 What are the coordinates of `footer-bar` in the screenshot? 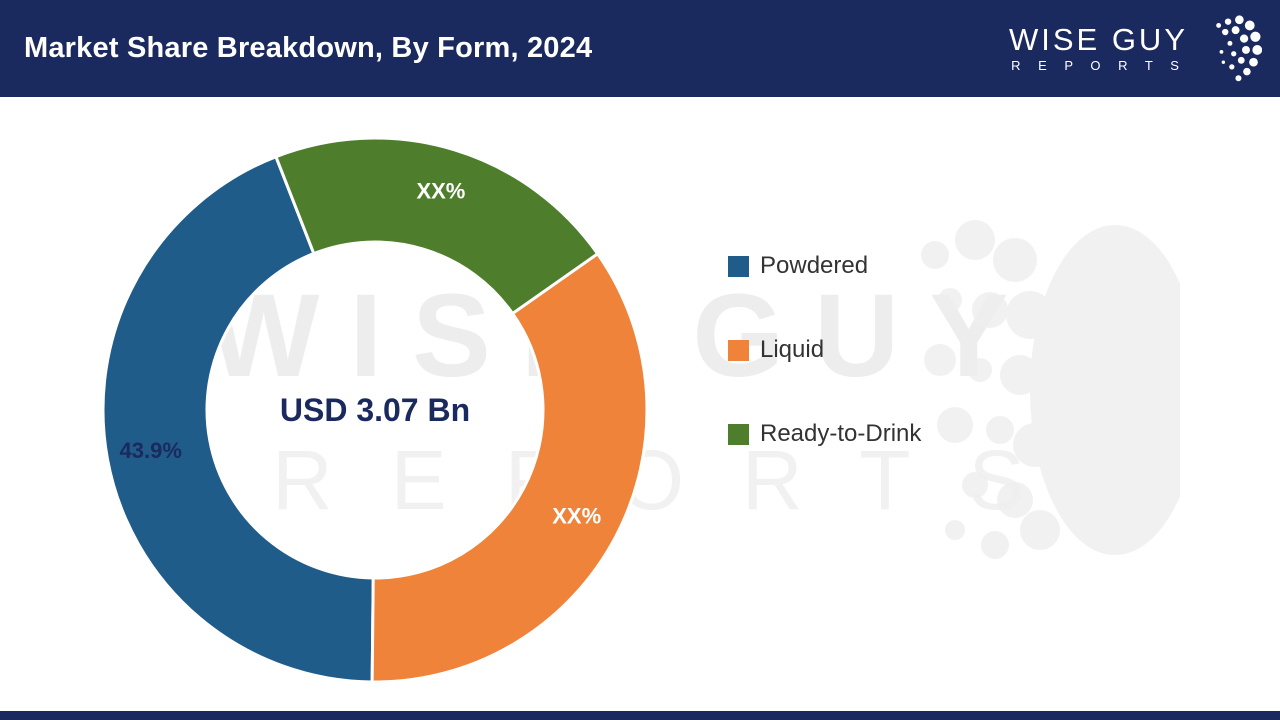 It's located at (640, 715).